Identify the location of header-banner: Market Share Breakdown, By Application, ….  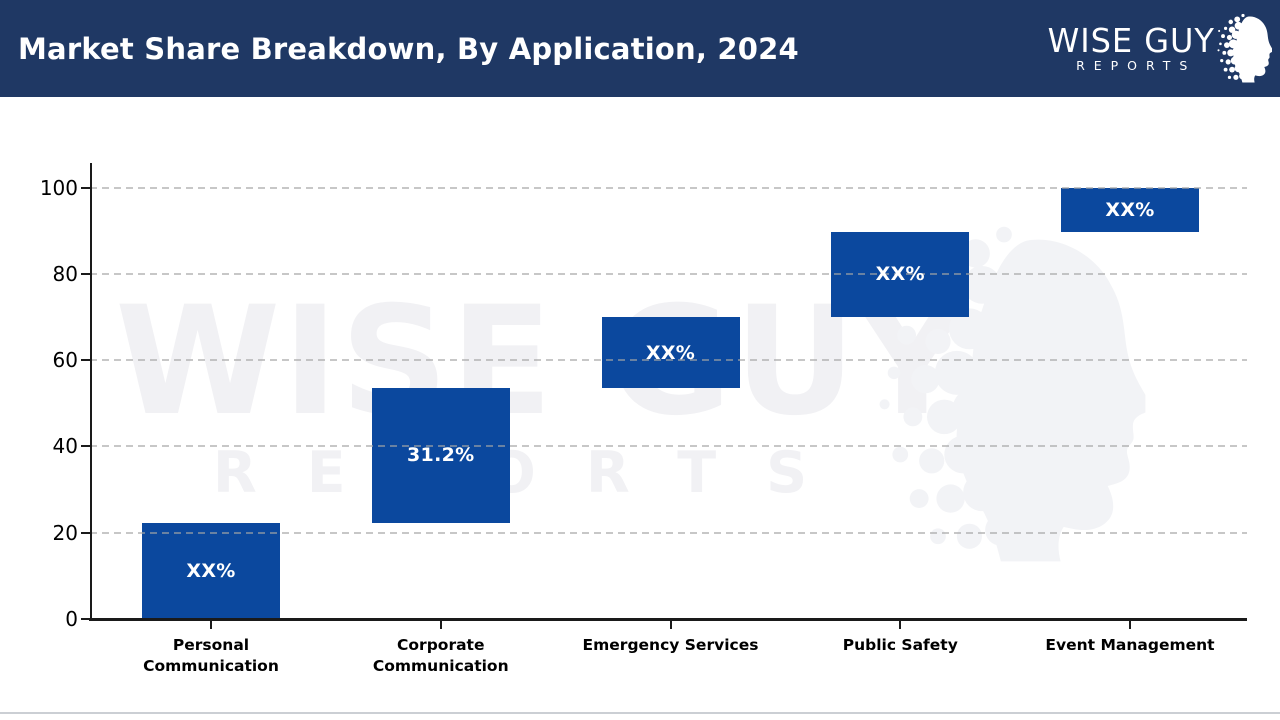
(640, 48).